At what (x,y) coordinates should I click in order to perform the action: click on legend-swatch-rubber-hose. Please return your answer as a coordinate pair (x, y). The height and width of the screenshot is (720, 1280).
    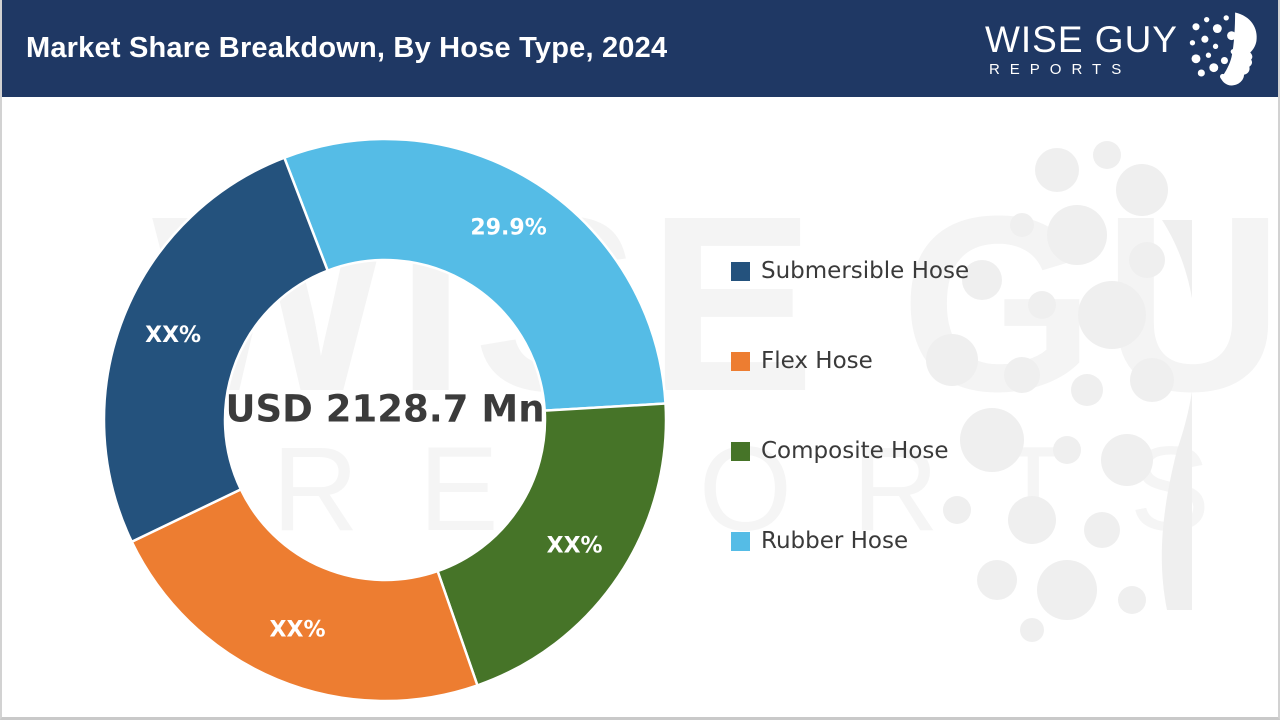
    Looking at the image, I should click on (740, 541).